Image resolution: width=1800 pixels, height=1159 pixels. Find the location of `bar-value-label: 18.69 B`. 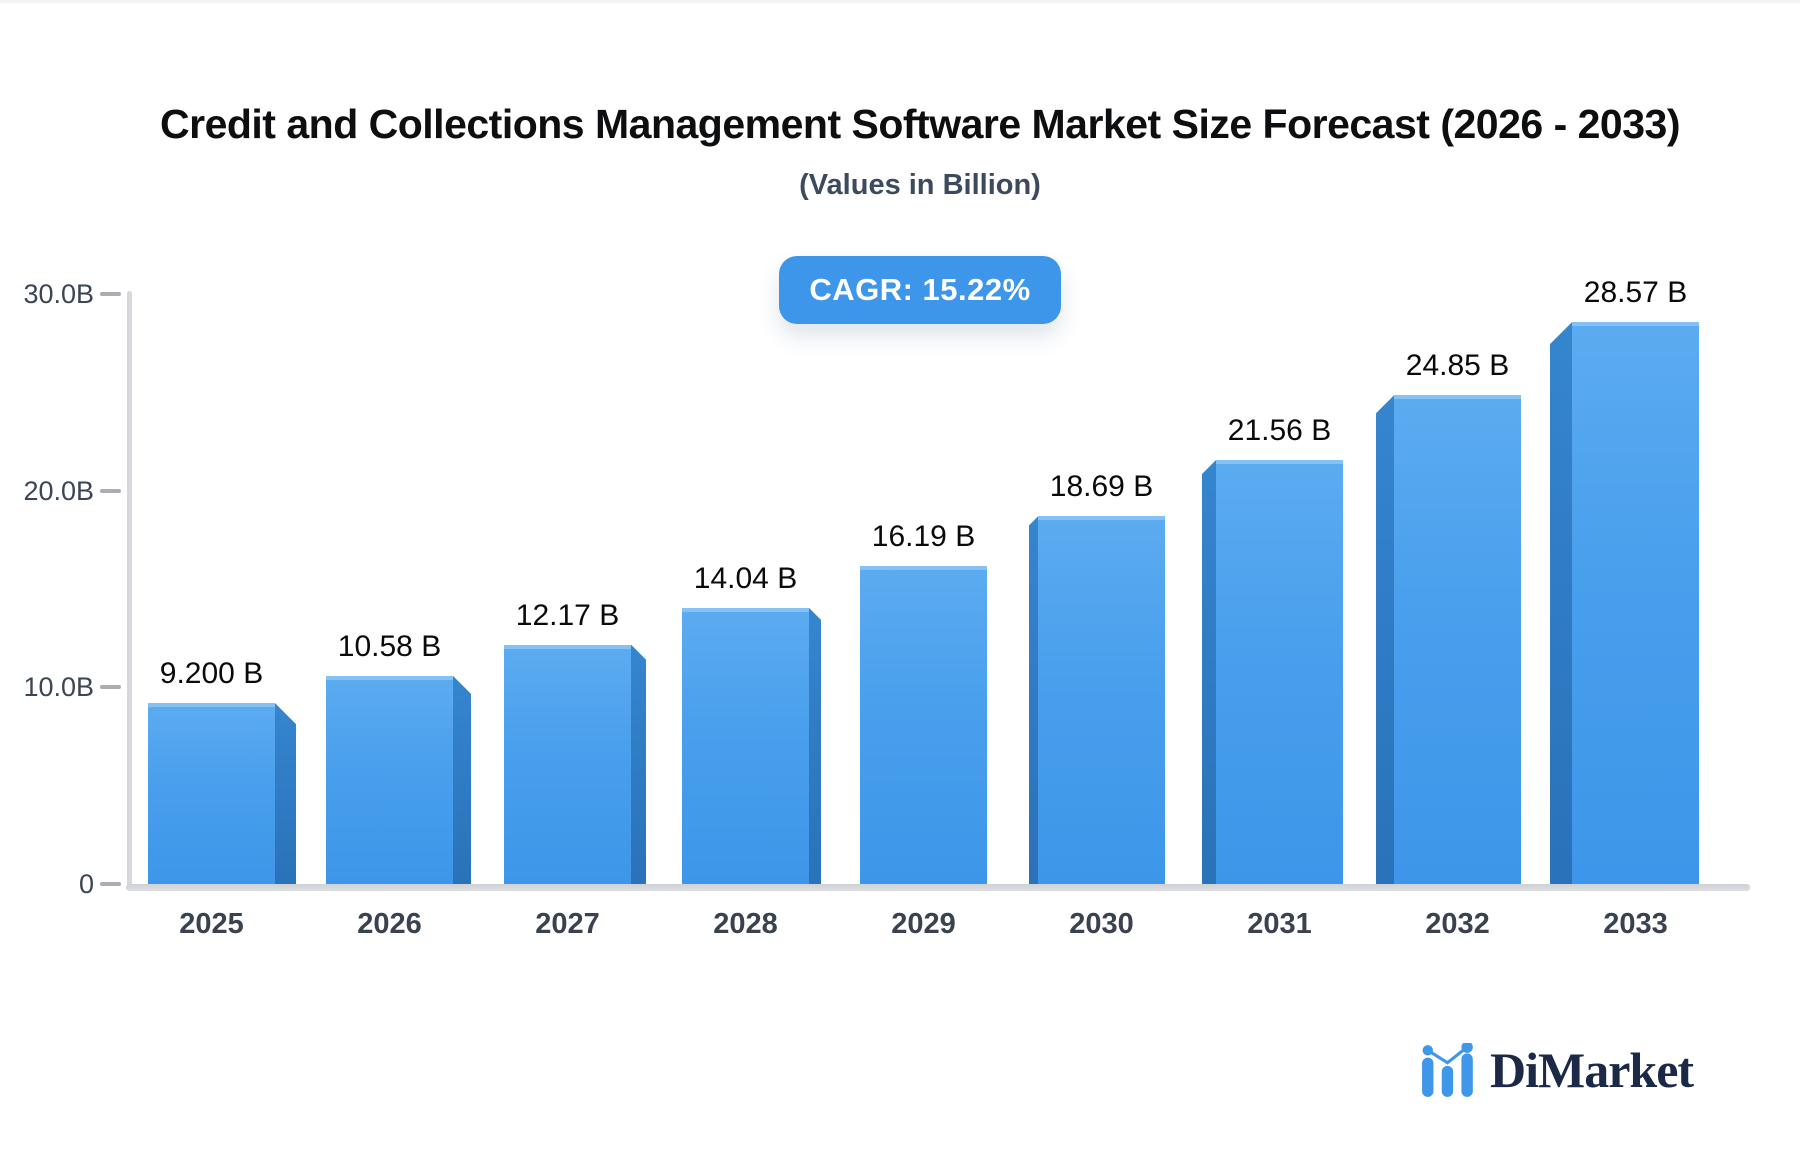

bar-value-label: 18.69 B is located at coordinates (1101, 487).